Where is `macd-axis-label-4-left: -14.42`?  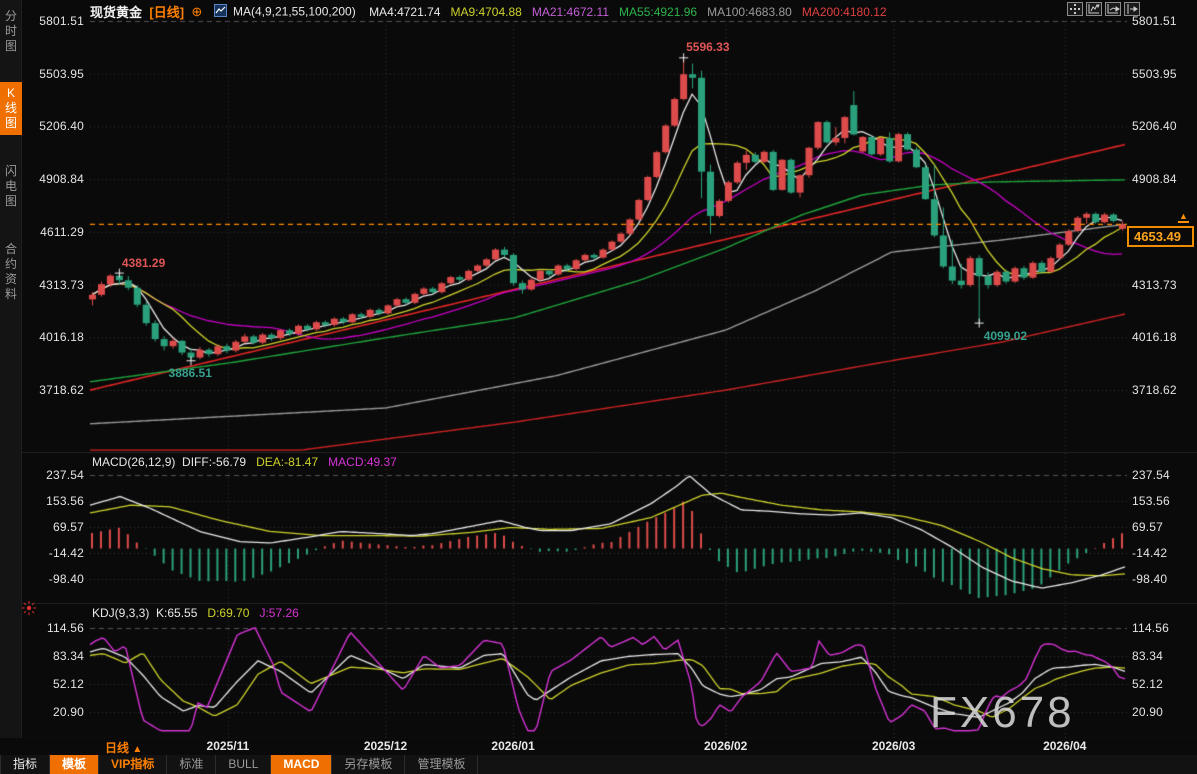
macd-axis-label-4-left: -14.42 is located at coordinates (66, 553).